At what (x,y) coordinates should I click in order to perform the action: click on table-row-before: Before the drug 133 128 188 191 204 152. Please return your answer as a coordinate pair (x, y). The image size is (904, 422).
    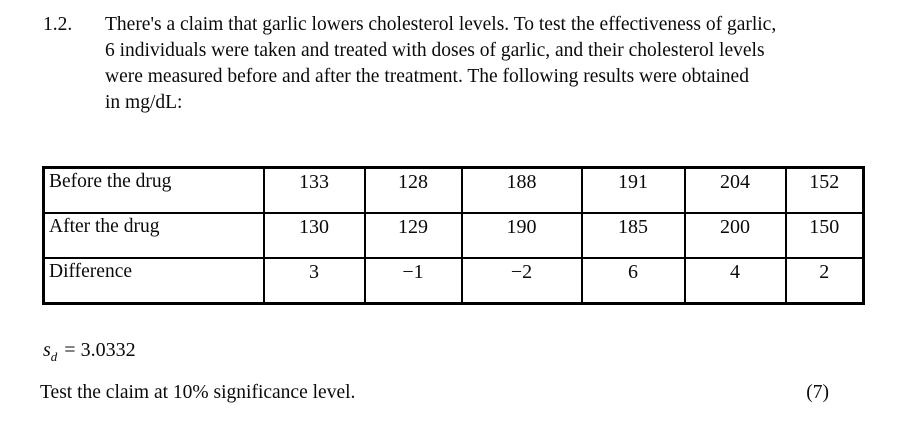
    Looking at the image, I should click on (453, 190).